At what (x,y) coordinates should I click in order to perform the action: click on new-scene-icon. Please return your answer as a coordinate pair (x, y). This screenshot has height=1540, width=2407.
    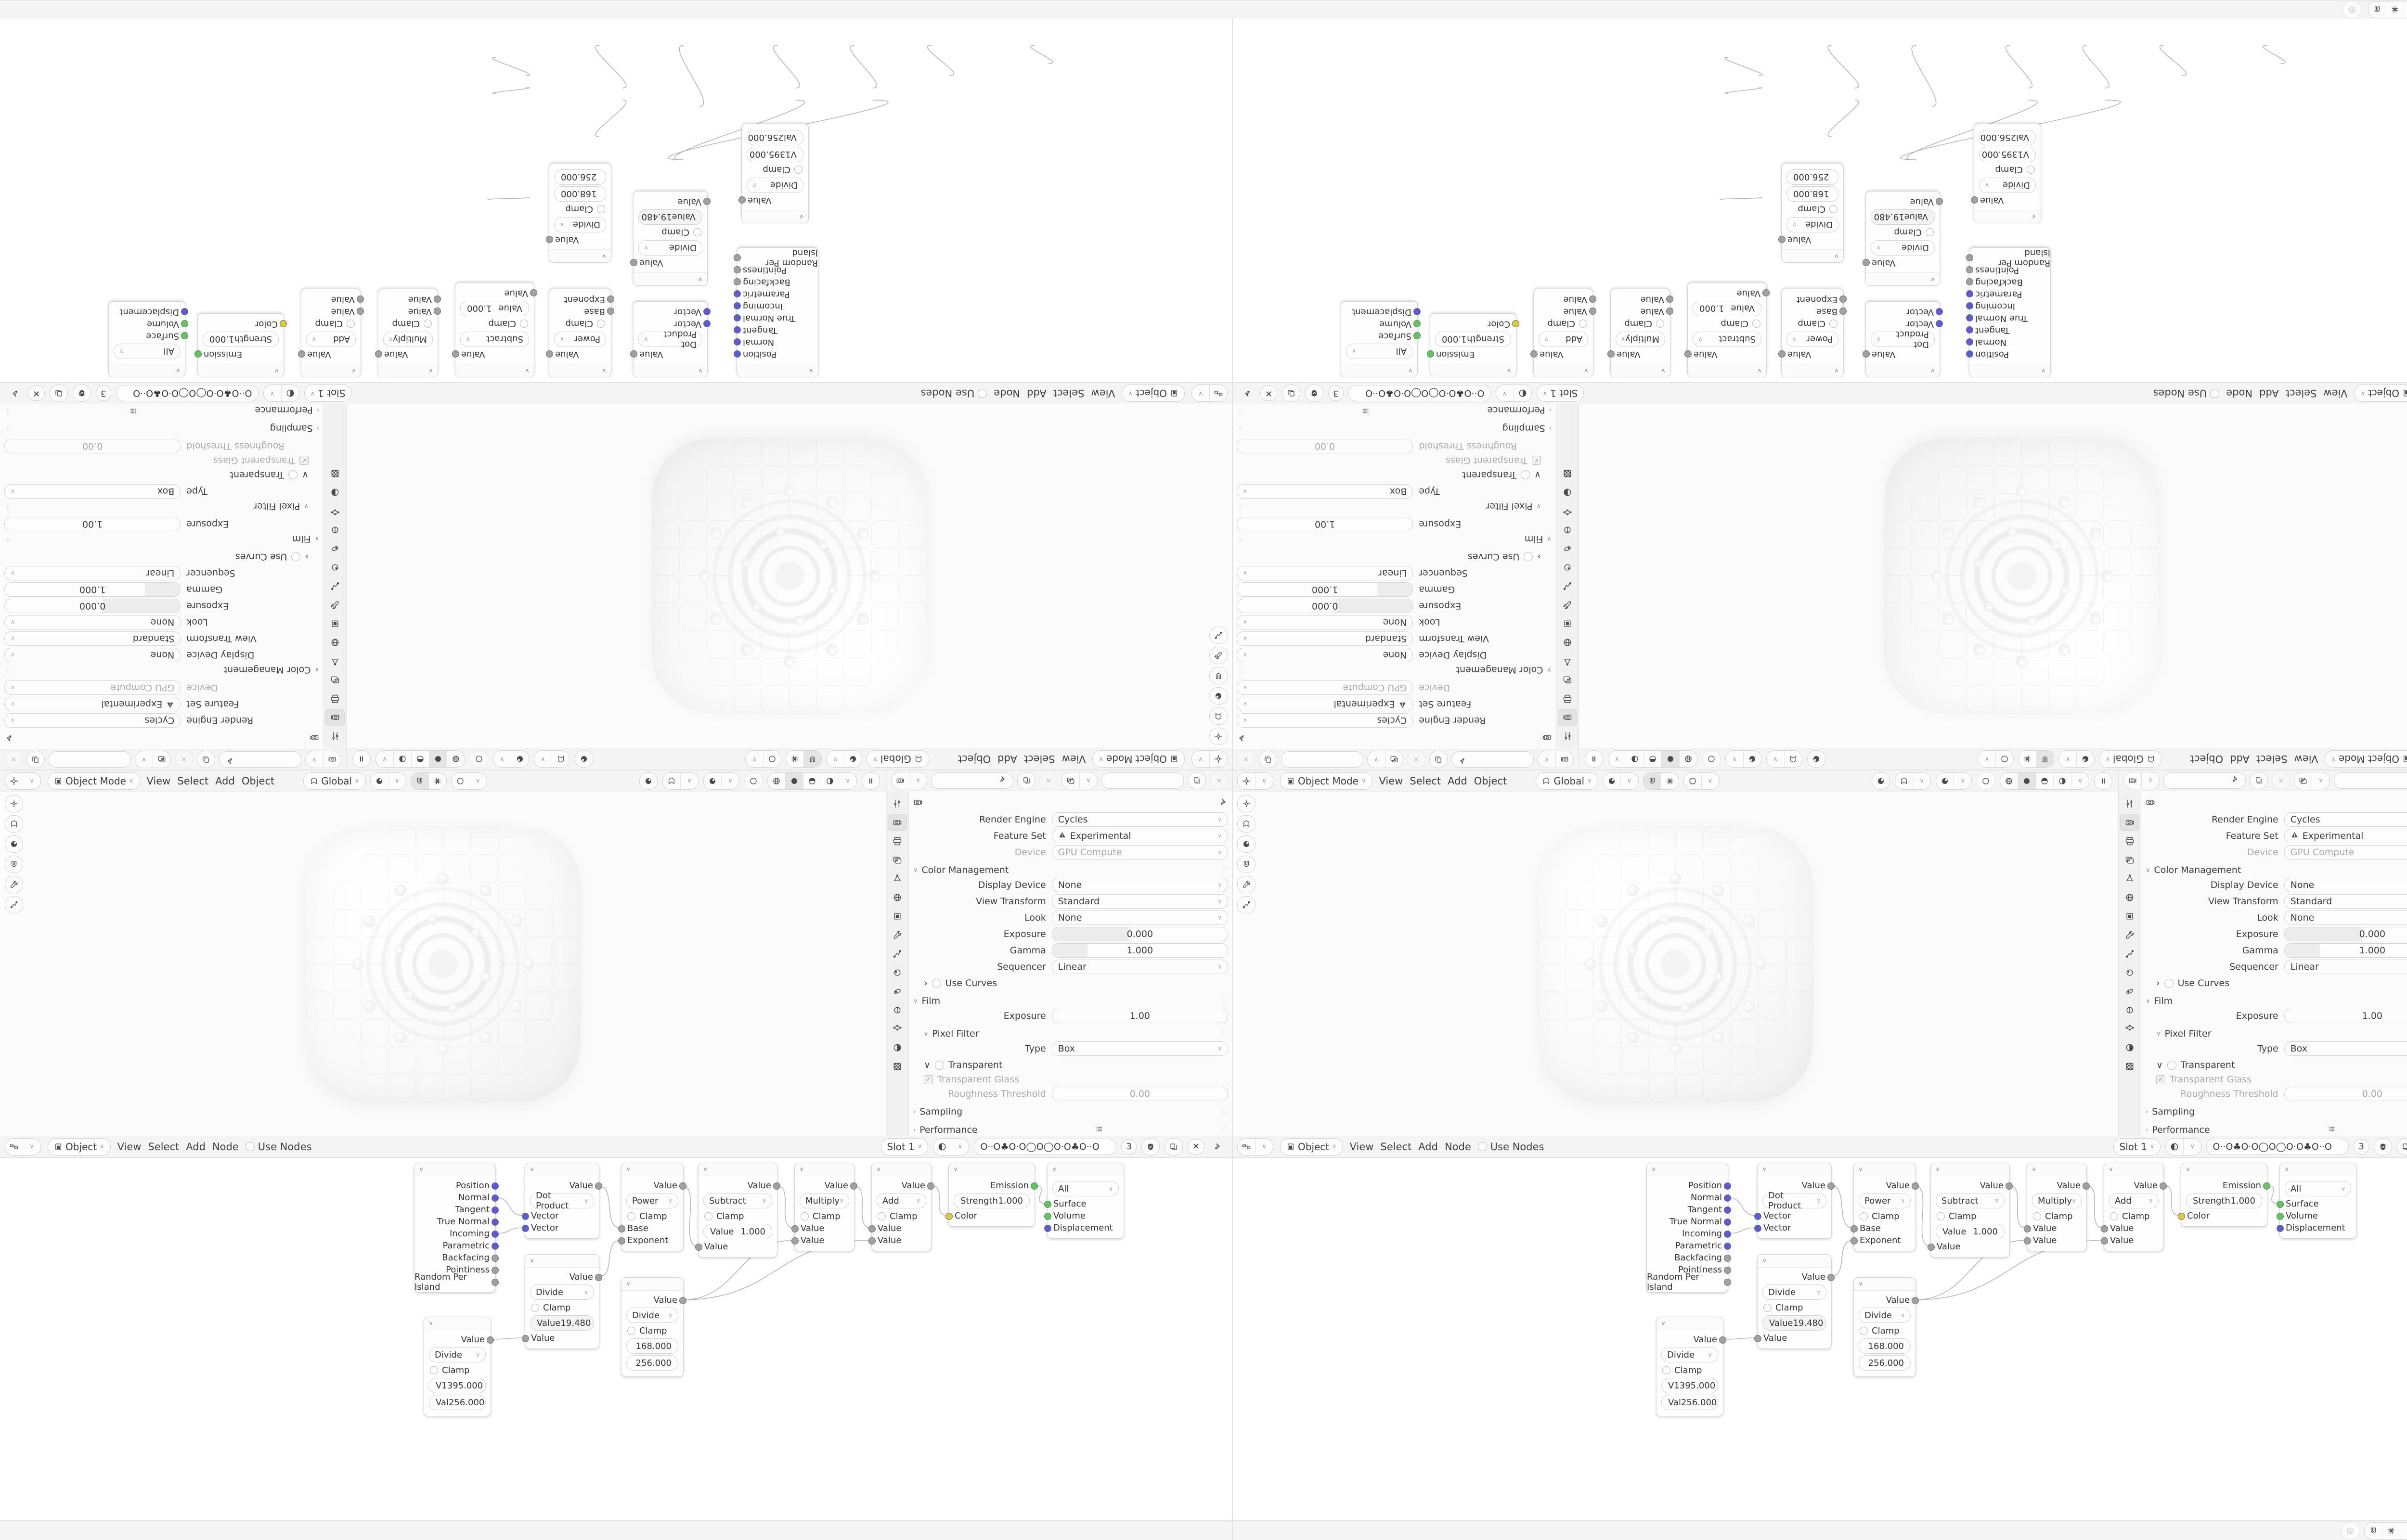
    Looking at the image, I should click on (206, 760).